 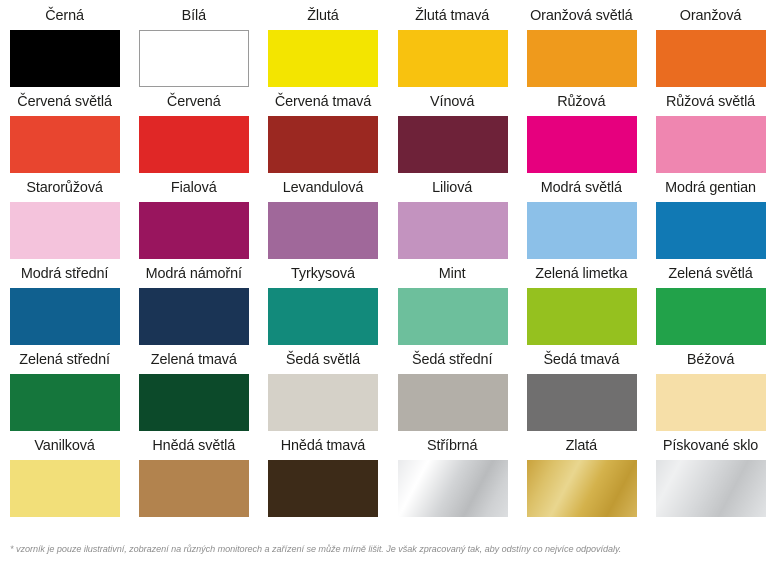 I want to click on swatch-cell: Zelená limetka, so click(x=581, y=301).